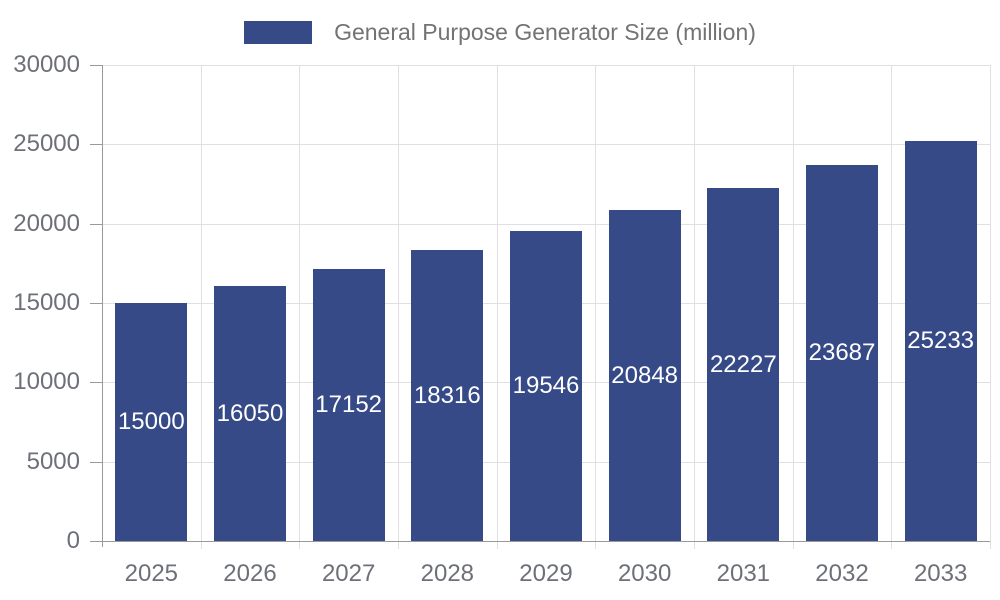 This screenshot has width=1000, height=600. What do you see at coordinates (545, 31) in the screenshot?
I see `legend-label: General Purpose Generator Size (million)` at bounding box center [545, 31].